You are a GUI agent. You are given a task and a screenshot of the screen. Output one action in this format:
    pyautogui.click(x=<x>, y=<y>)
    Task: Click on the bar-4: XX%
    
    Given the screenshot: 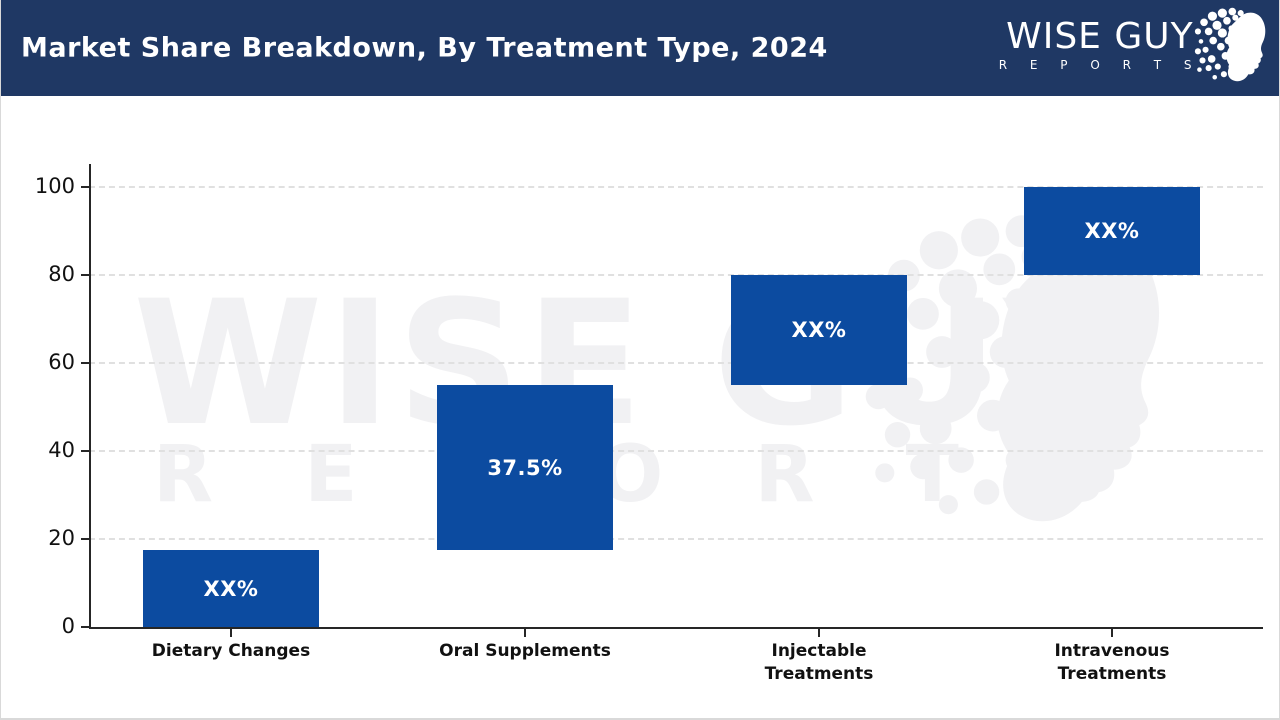 What is the action you would take?
    pyautogui.click(x=1112, y=231)
    